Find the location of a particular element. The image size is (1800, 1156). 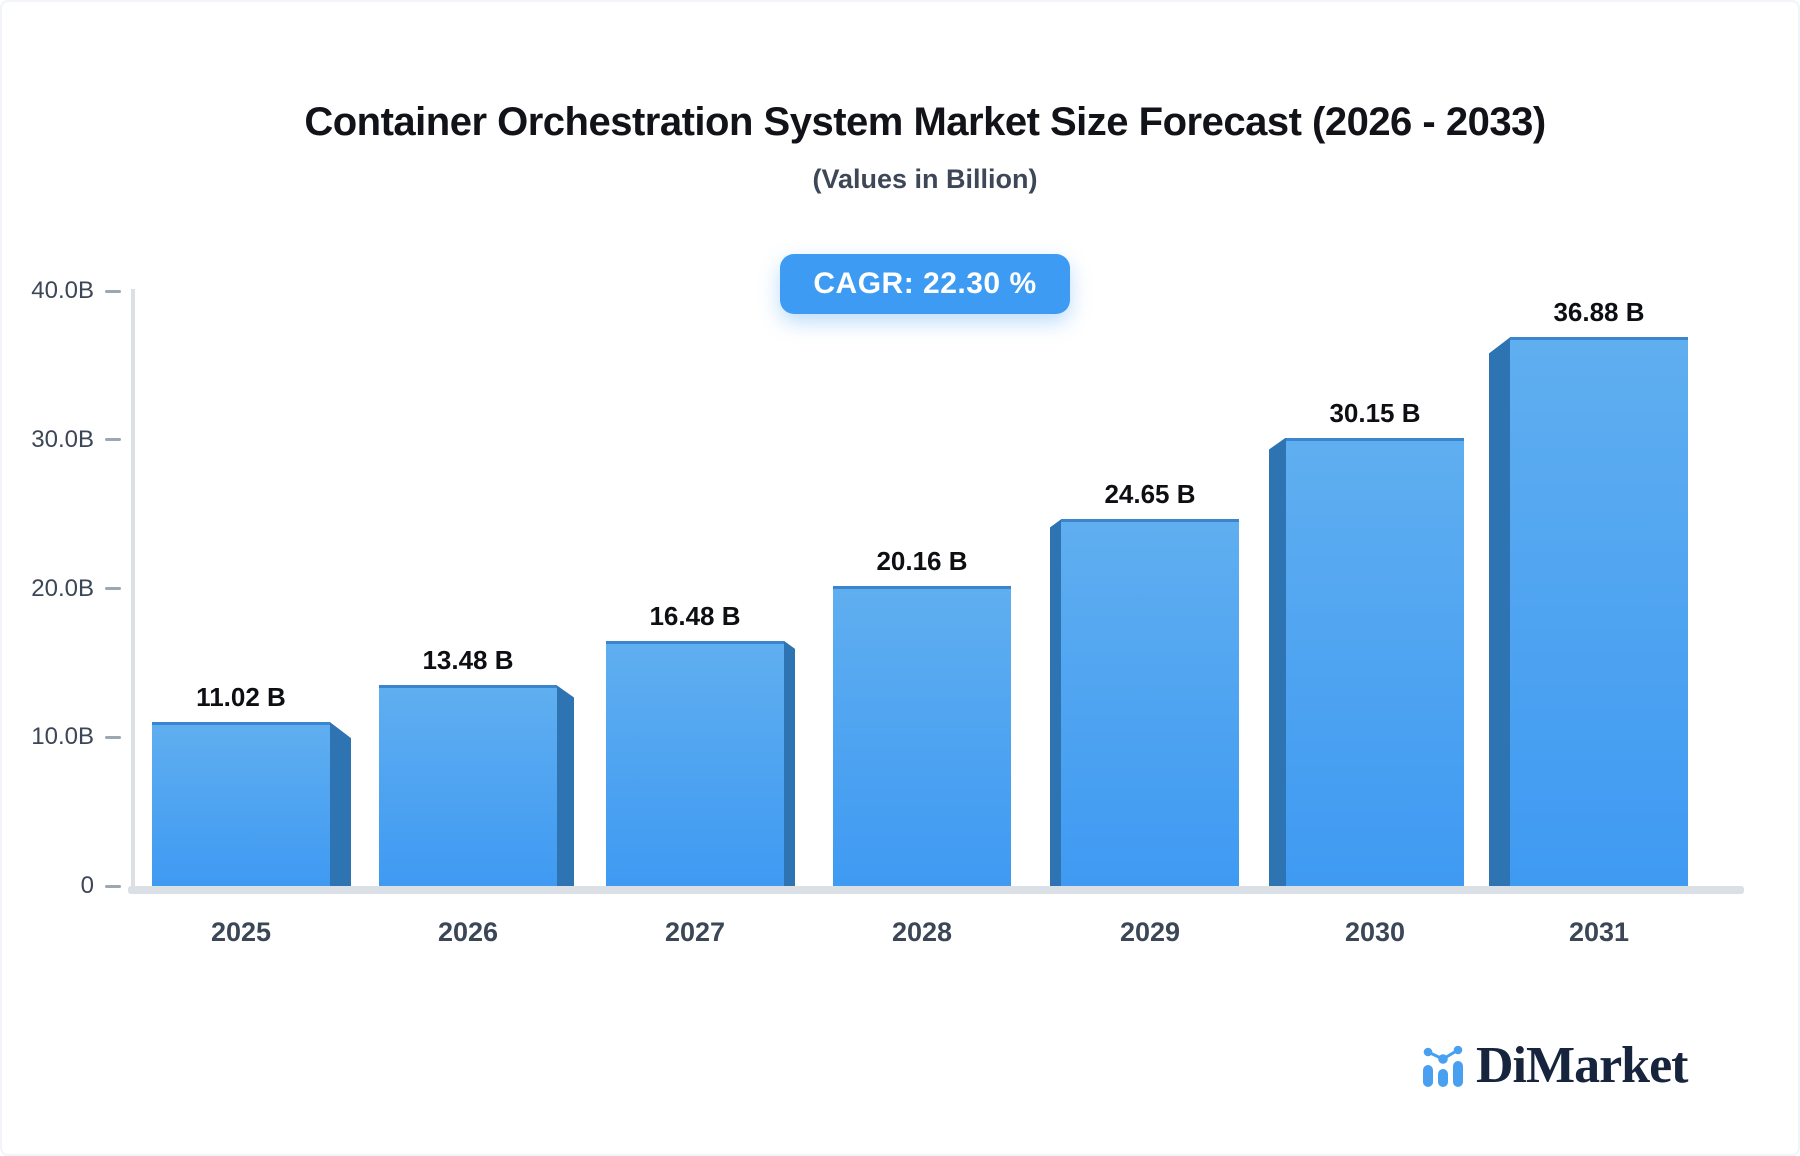

bar-value-label: 13.48 B is located at coordinates (468, 660).